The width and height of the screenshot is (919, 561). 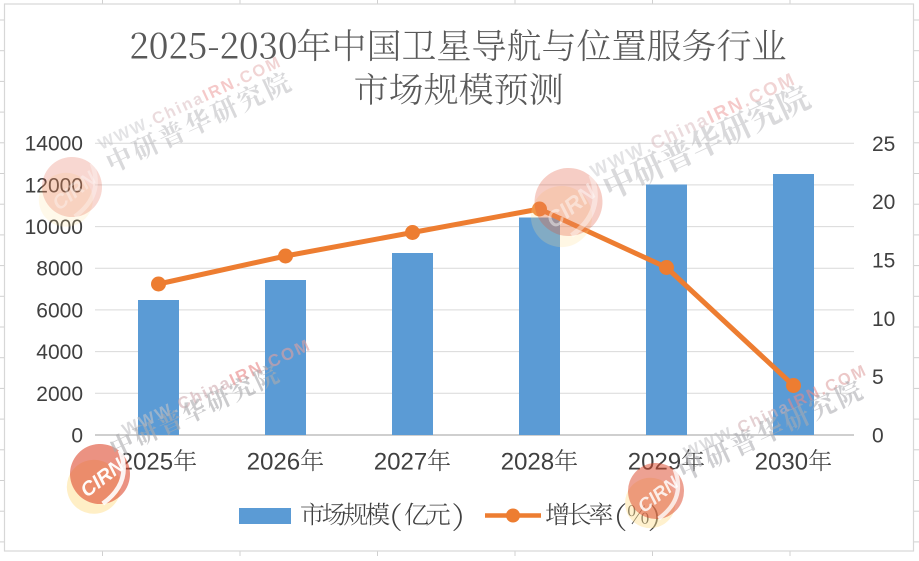 What do you see at coordinates (59, 269) in the screenshot?
I see `svg-text: 8000` at bounding box center [59, 269].